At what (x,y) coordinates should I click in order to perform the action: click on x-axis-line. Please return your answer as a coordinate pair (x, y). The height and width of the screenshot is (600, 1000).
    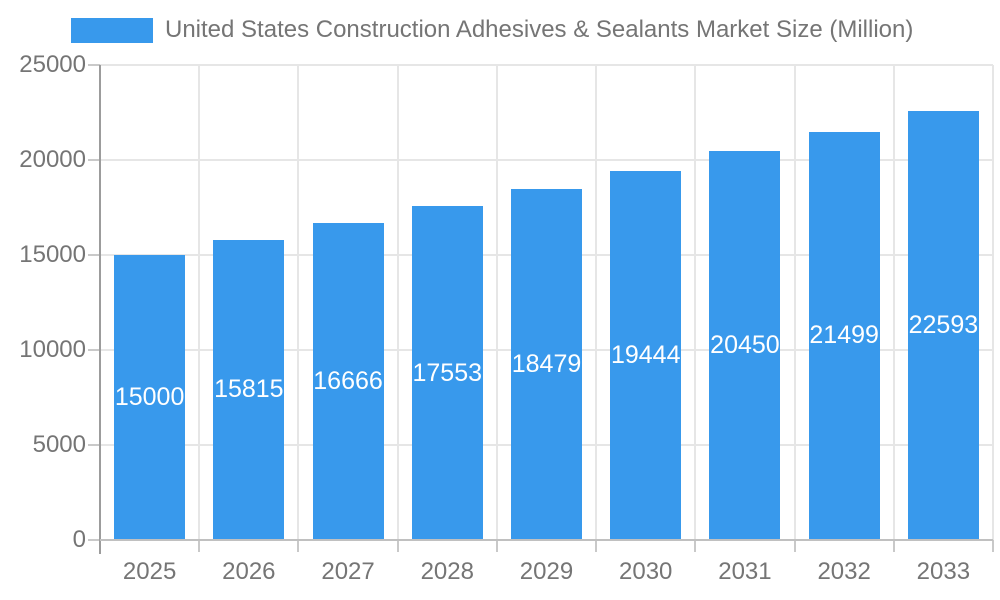
    Looking at the image, I should click on (546, 540).